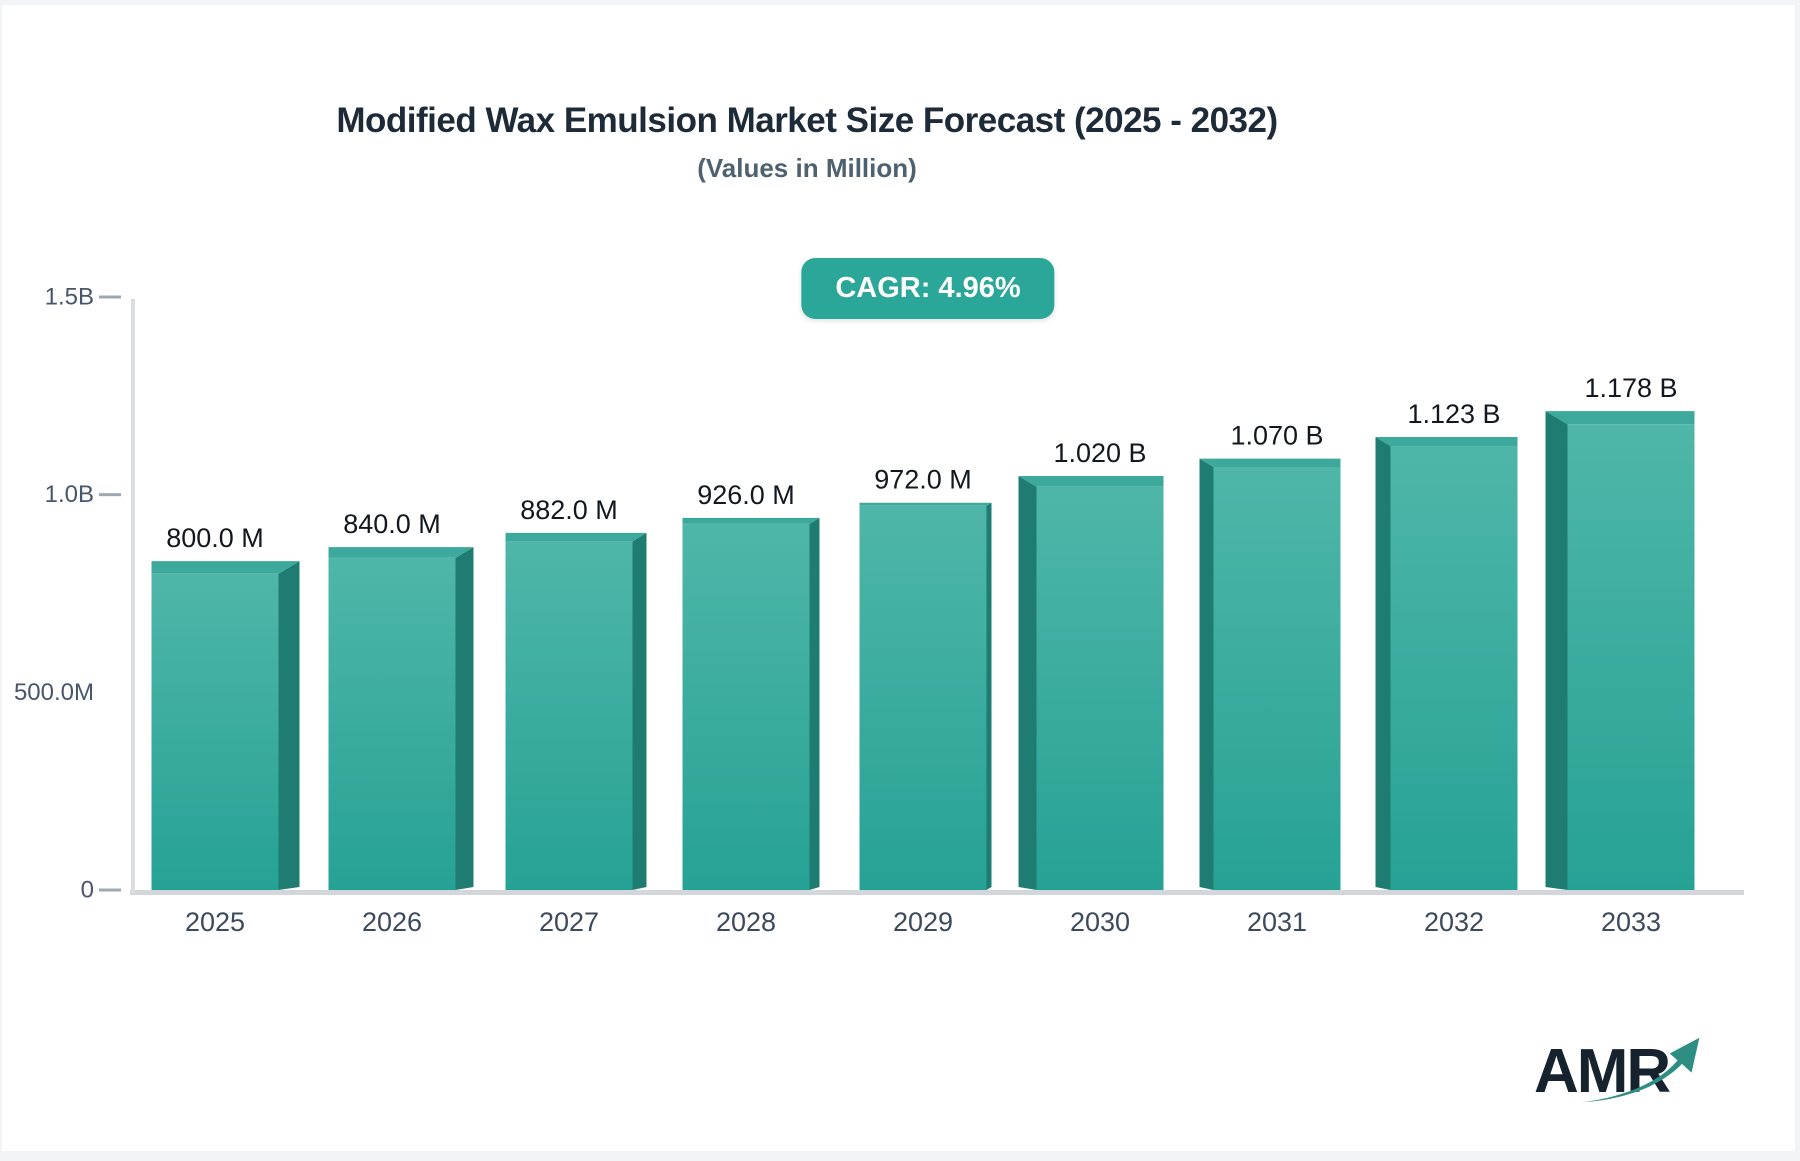 The height and width of the screenshot is (1161, 1800). What do you see at coordinates (751, 520) in the screenshot?
I see `bar-top-face-2028` at bounding box center [751, 520].